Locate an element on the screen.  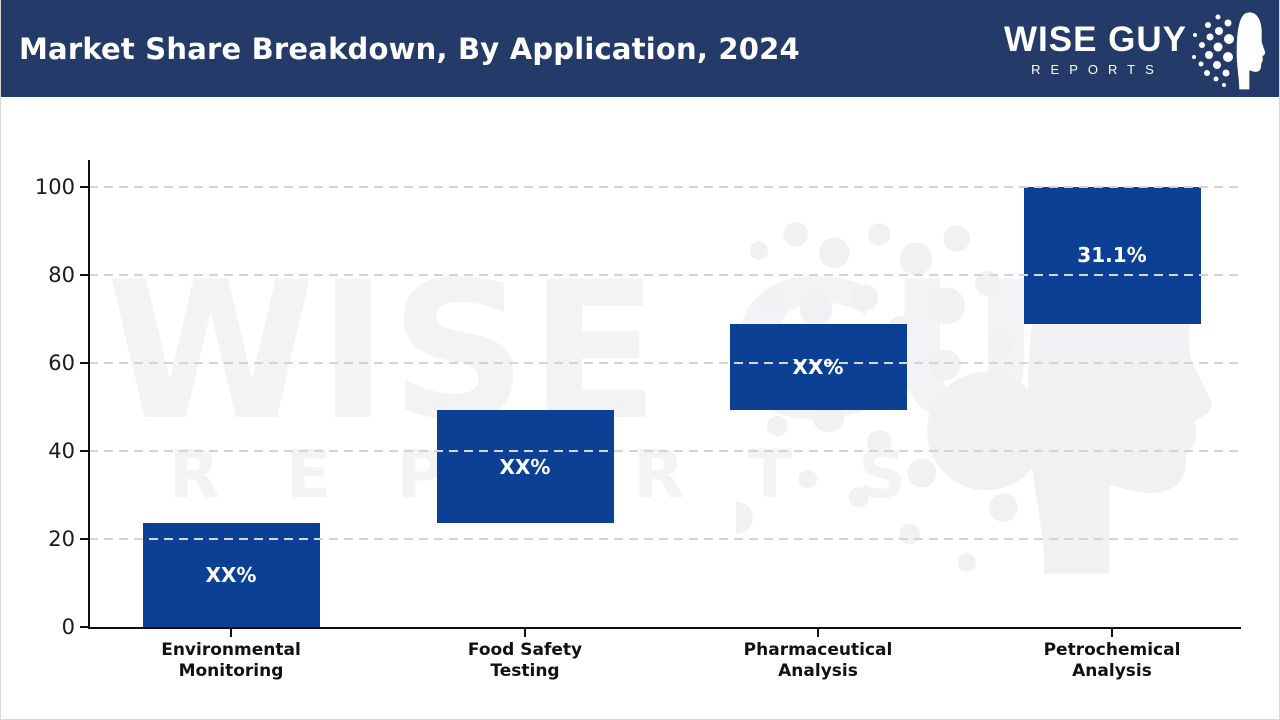
bar-value-label: 31.1% is located at coordinates (1112, 255).